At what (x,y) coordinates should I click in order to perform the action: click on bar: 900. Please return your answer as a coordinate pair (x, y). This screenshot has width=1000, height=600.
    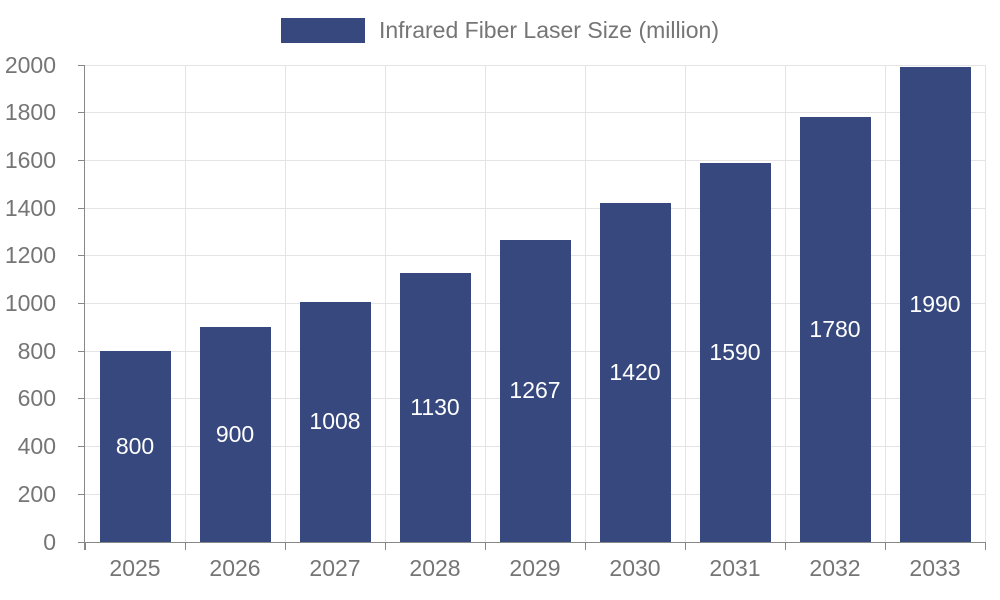
    Looking at the image, I should click on (235, 434).